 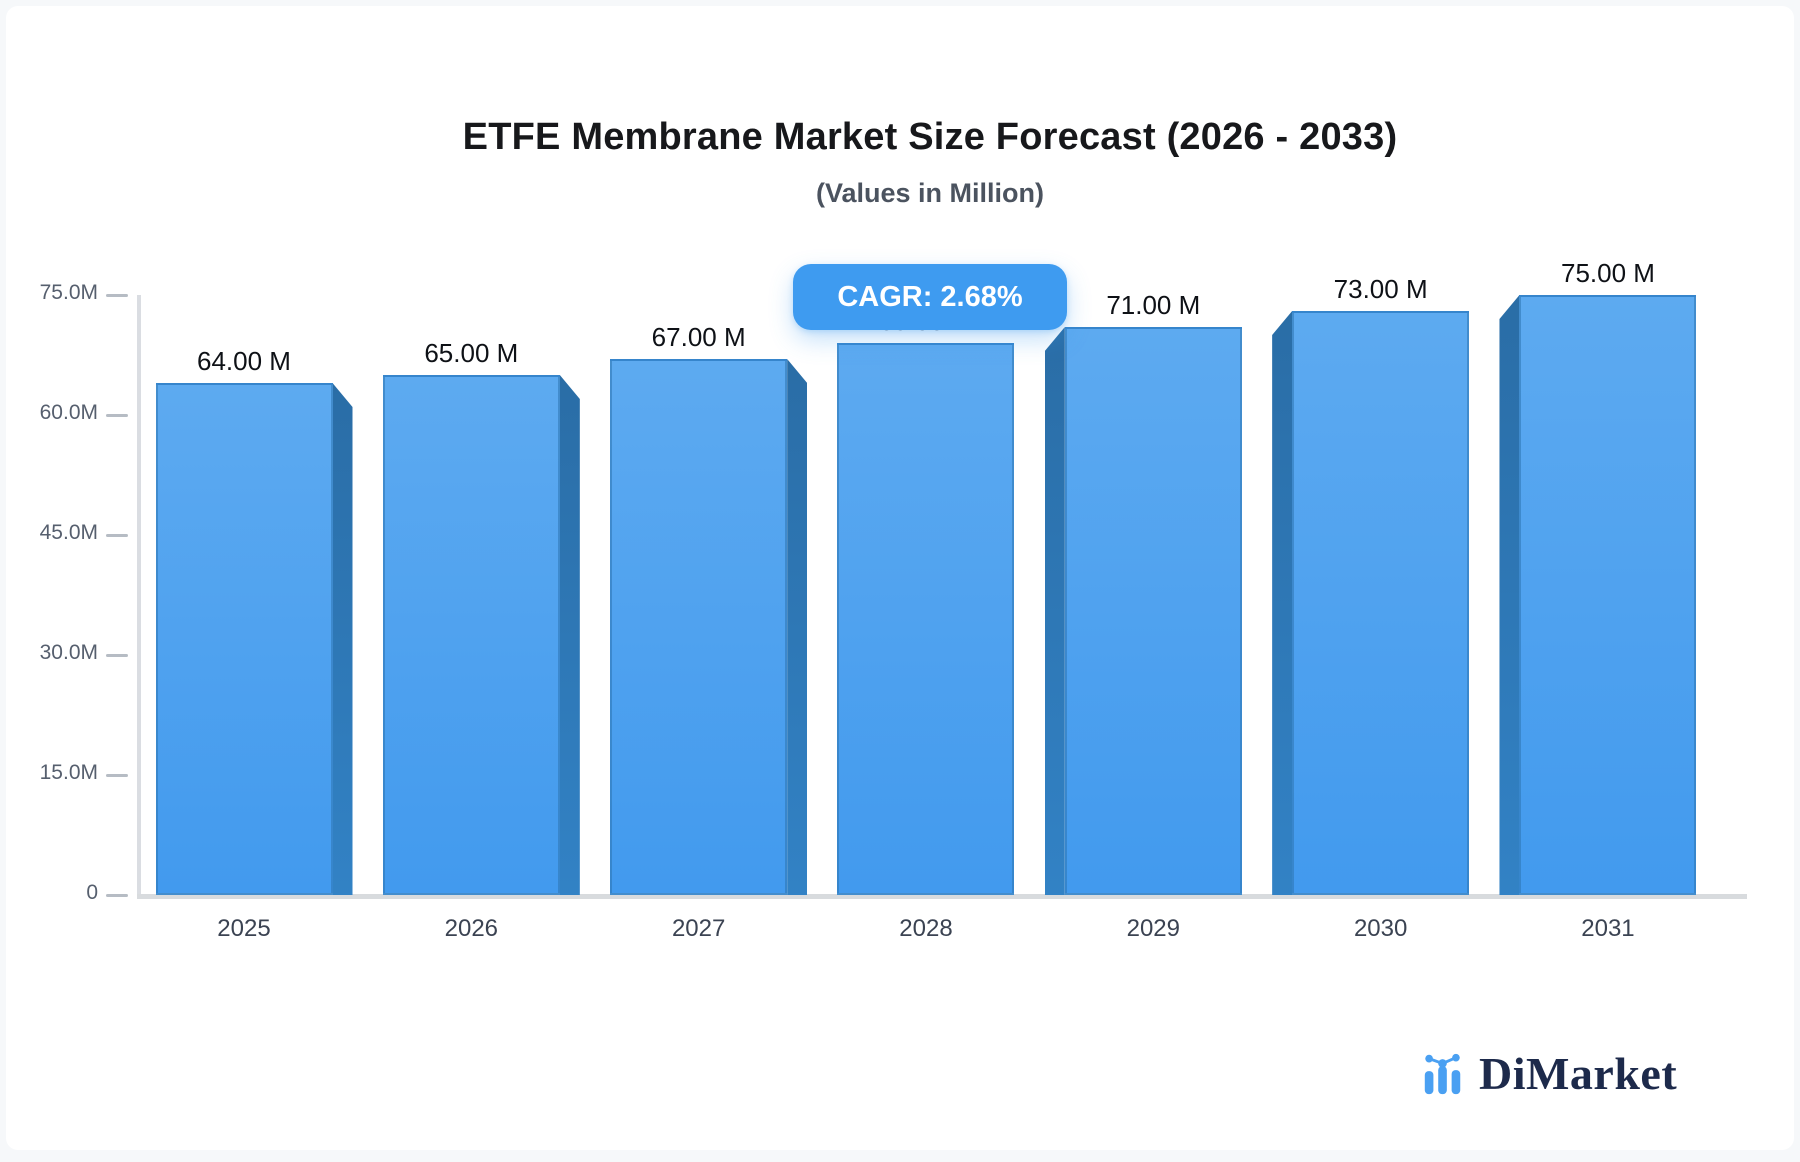 I want to click on bar-value-label: 75.00 M, so click(x=1607, y=273).